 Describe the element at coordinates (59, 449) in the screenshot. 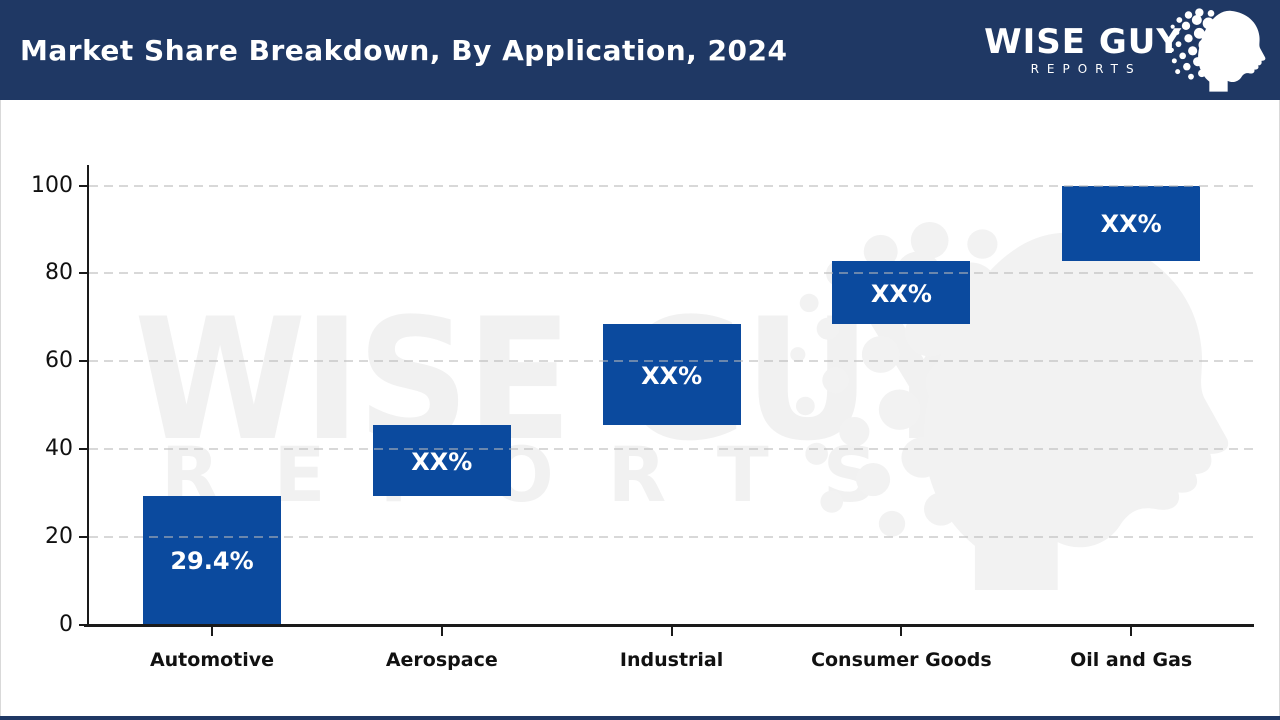

I see `y-axis-tick-label: 40` at that location.